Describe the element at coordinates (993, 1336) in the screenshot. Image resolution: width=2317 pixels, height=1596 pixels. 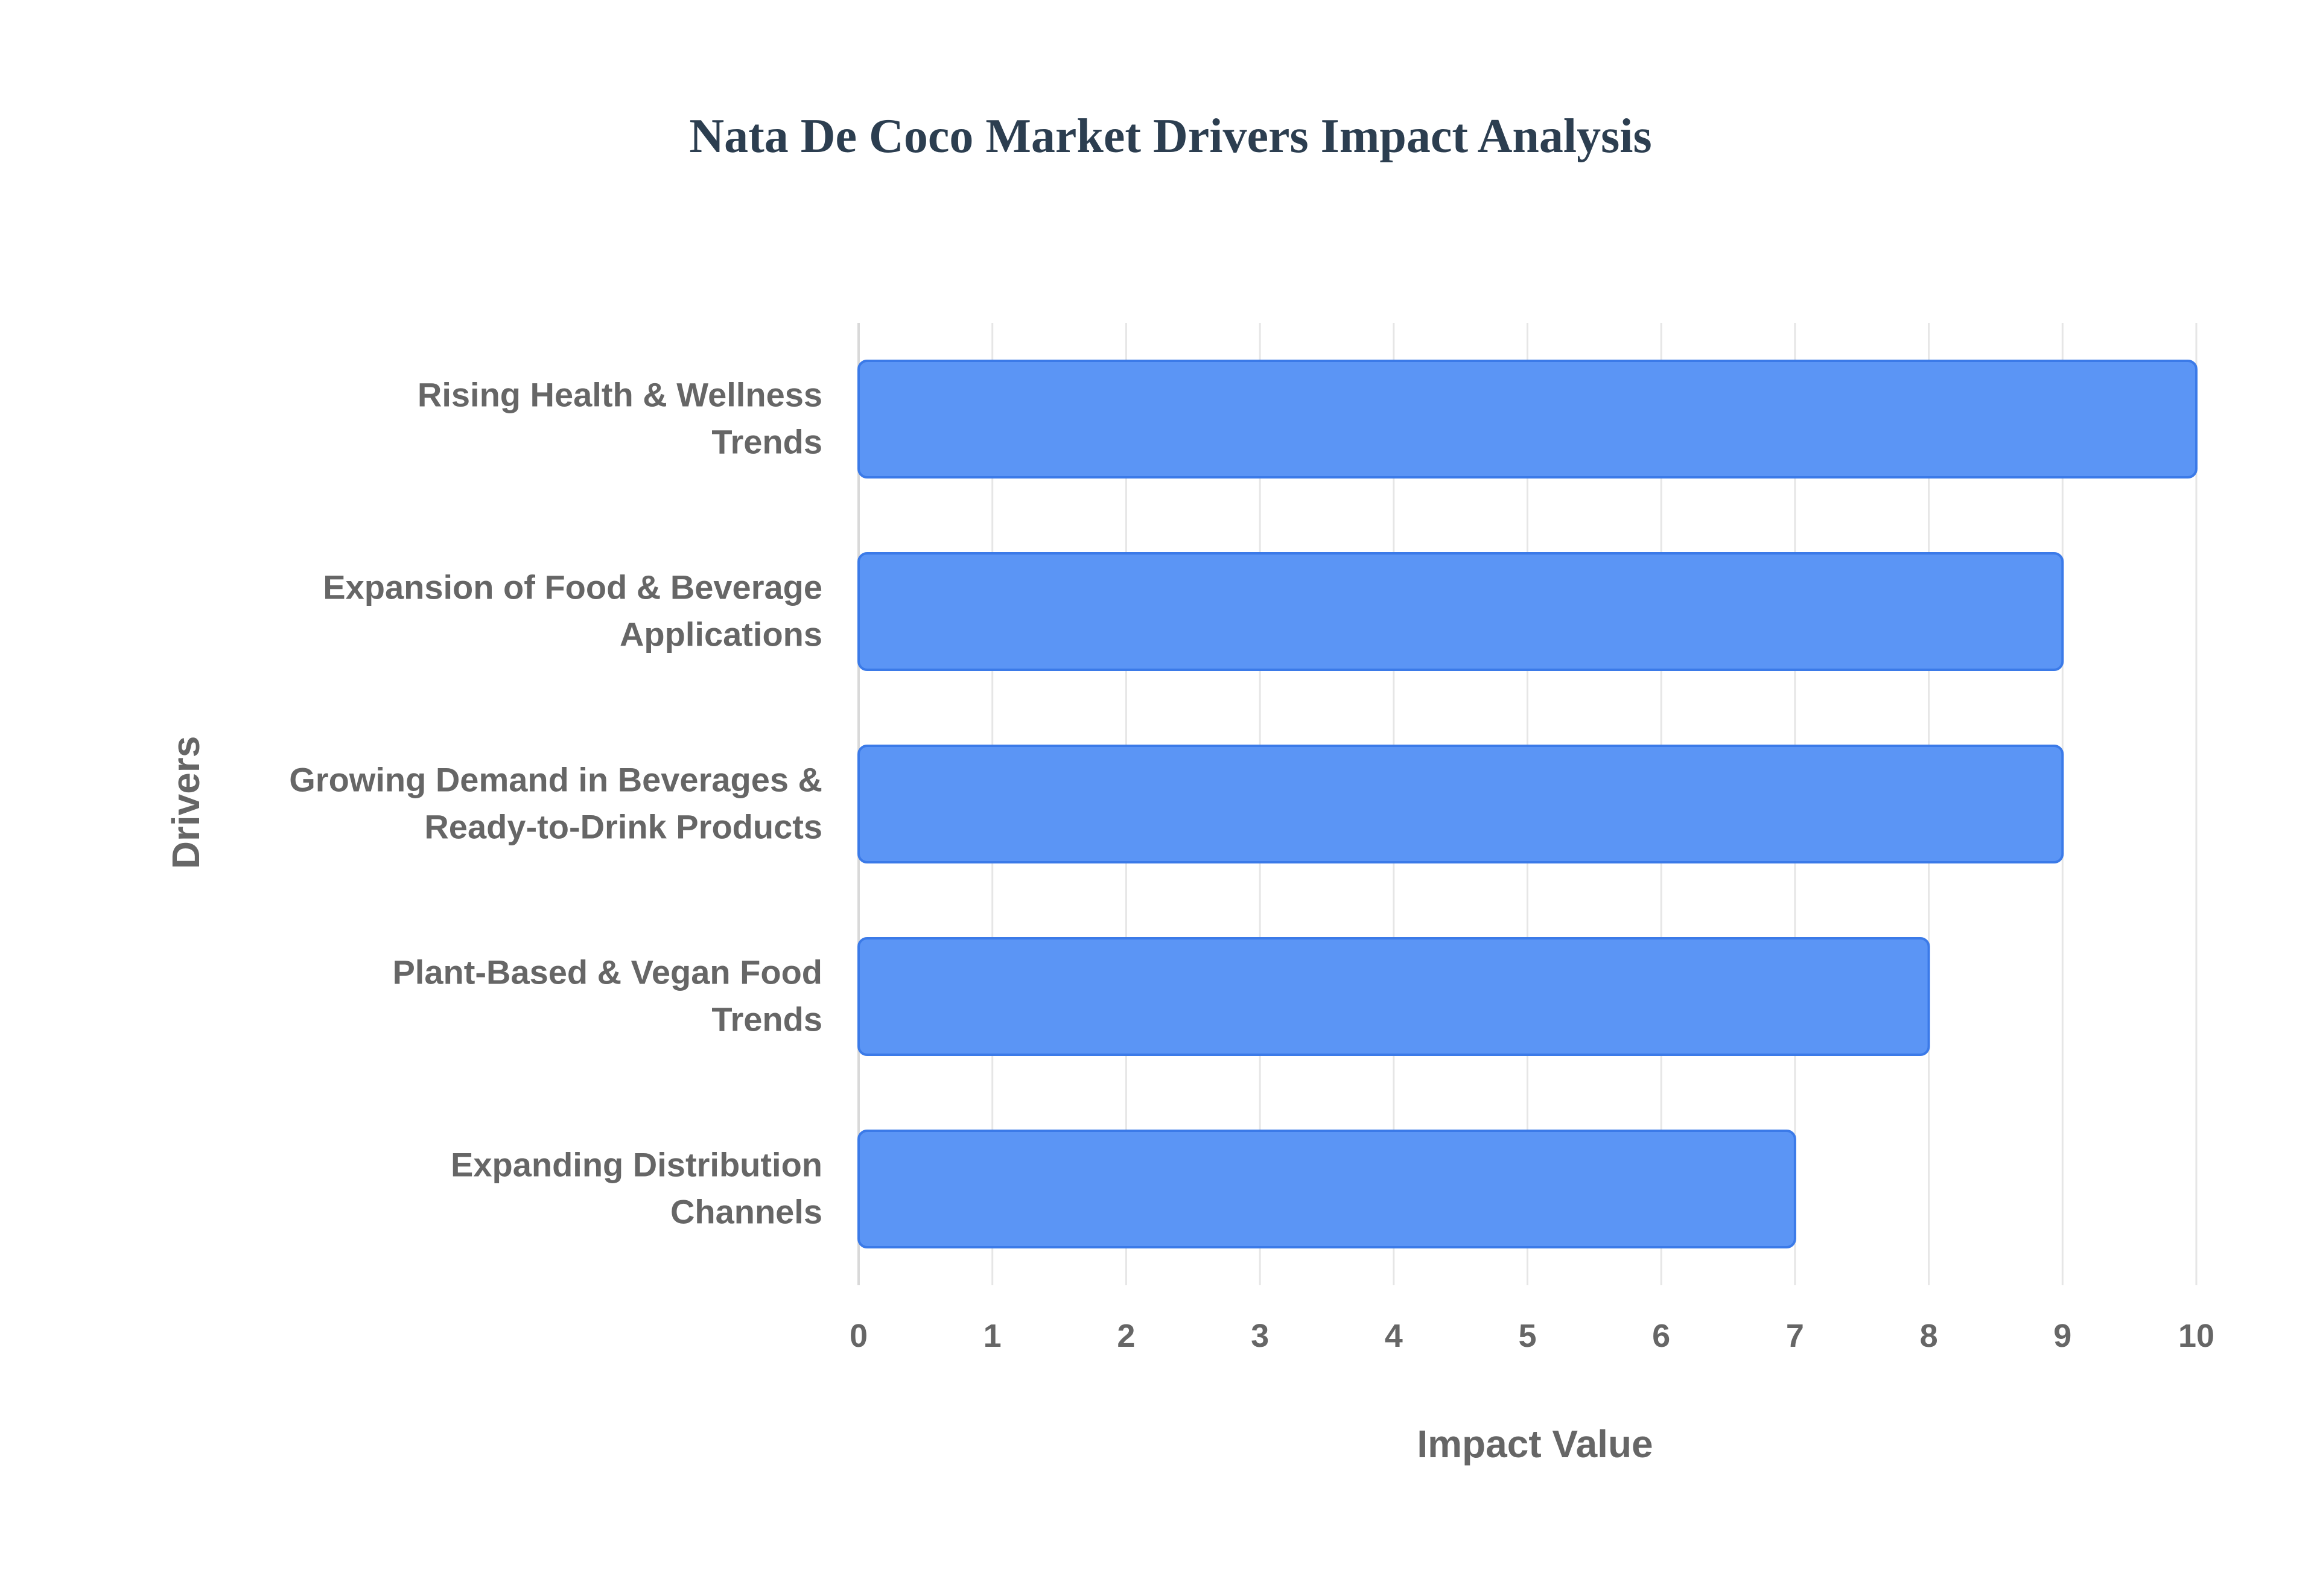
I see `x-tick-label: 1` at that location.